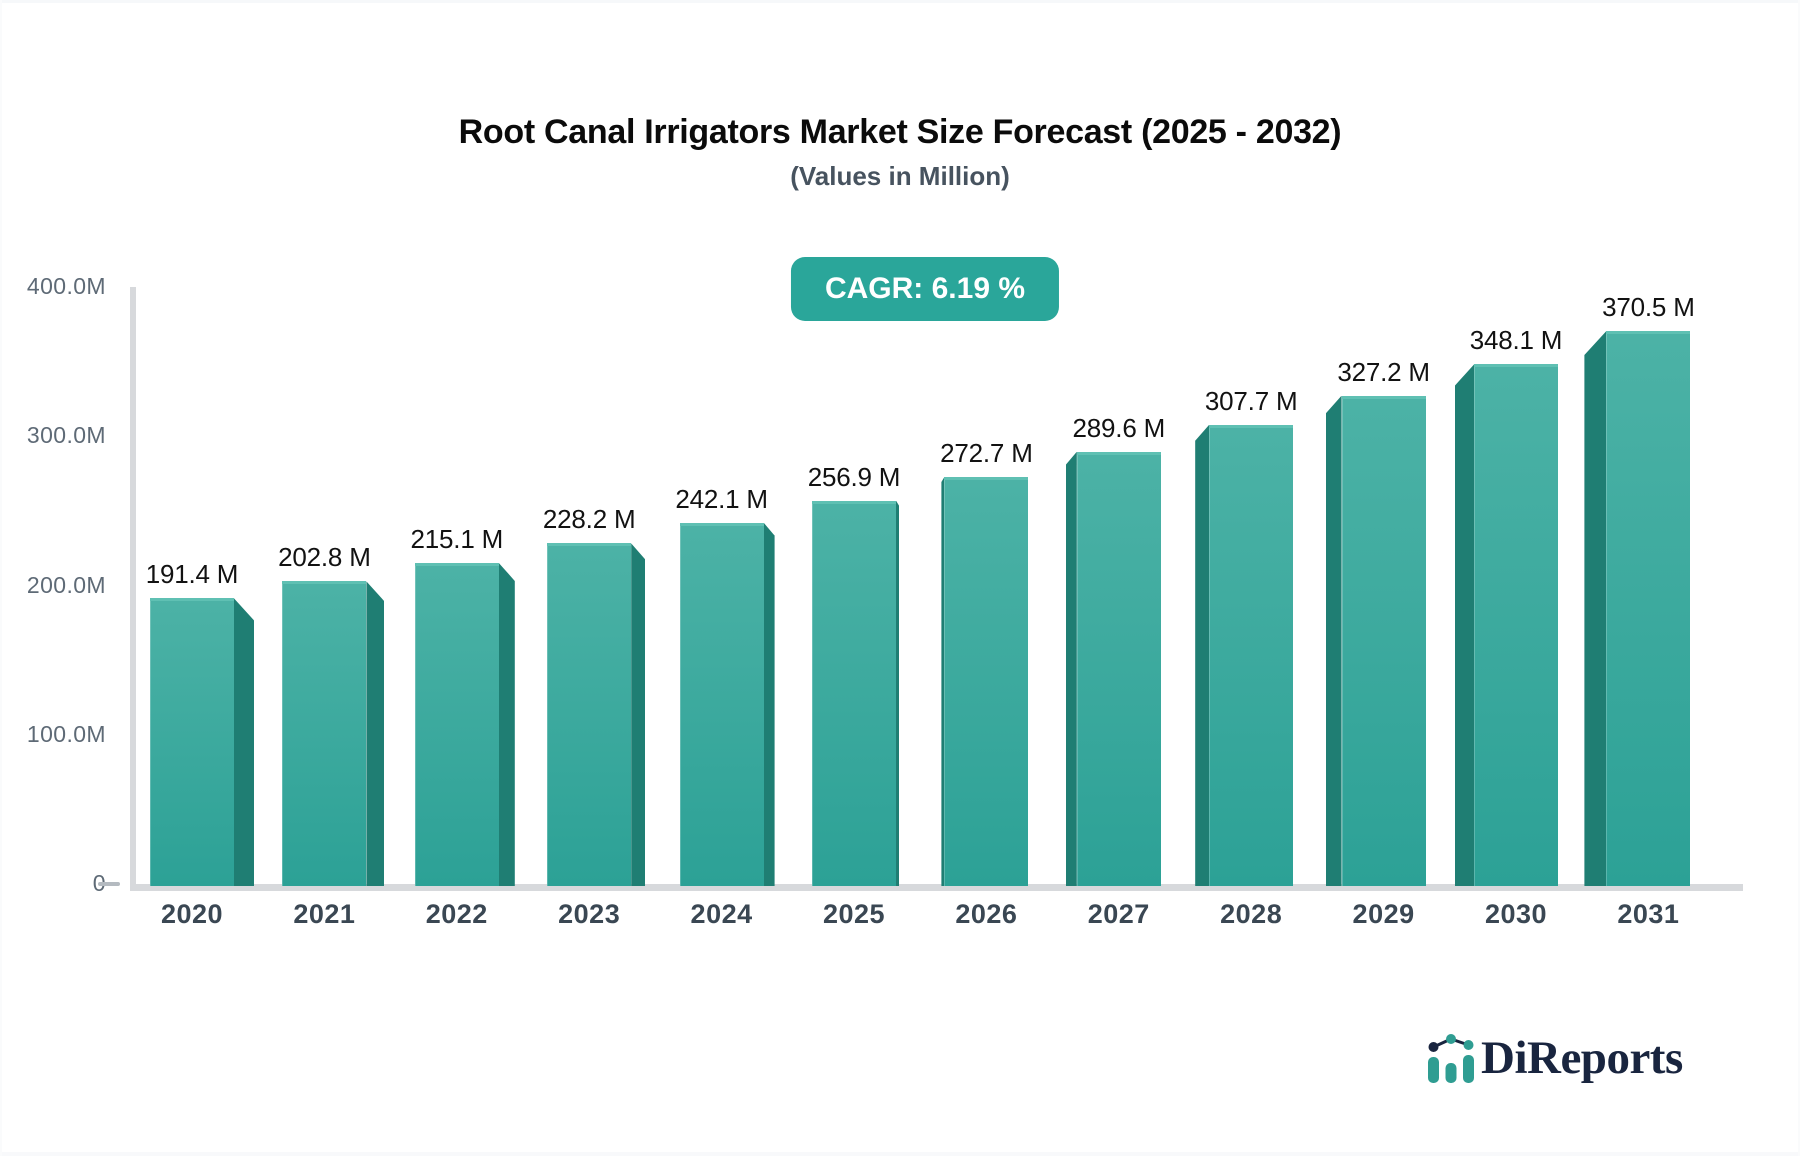  I want to click on x-axis-label-2025: 2025, so click(854, 914).